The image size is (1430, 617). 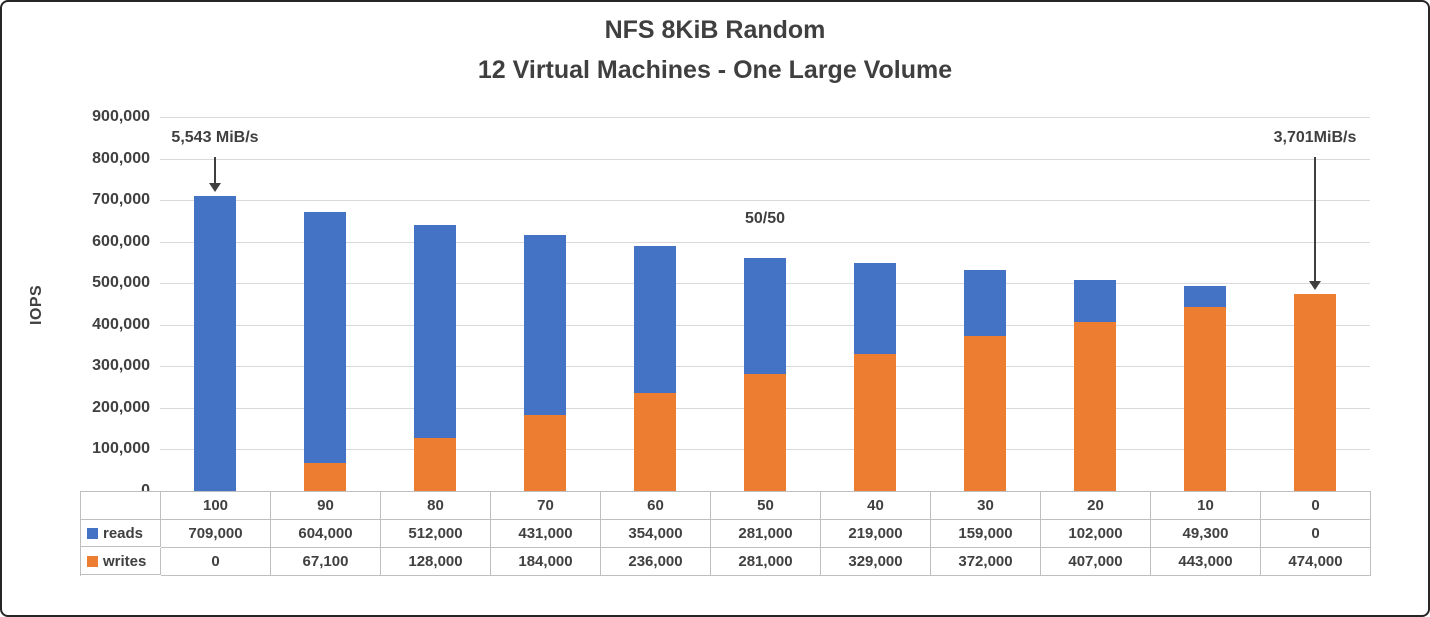 I want to click on category-cell: 50, so click(x=766, y=506).